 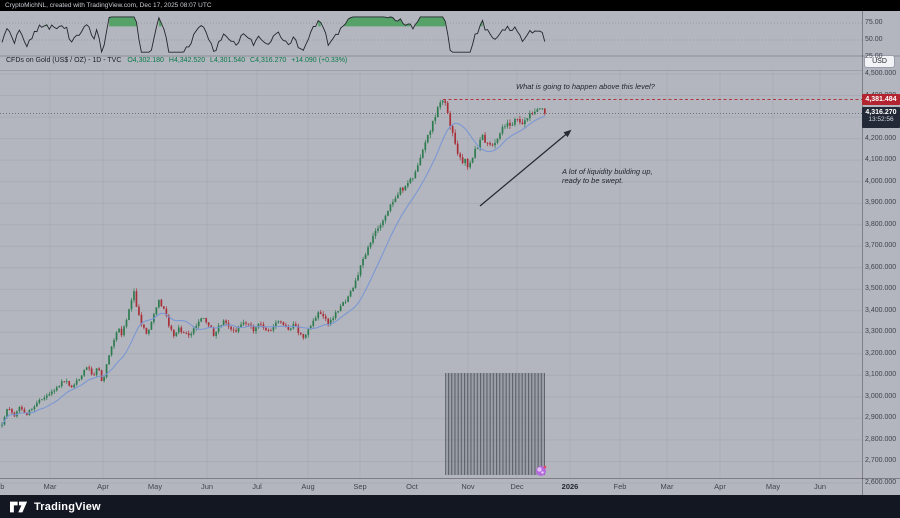 I want to click on price-tick-label: 3,700.000, so click(x=881, y=246).